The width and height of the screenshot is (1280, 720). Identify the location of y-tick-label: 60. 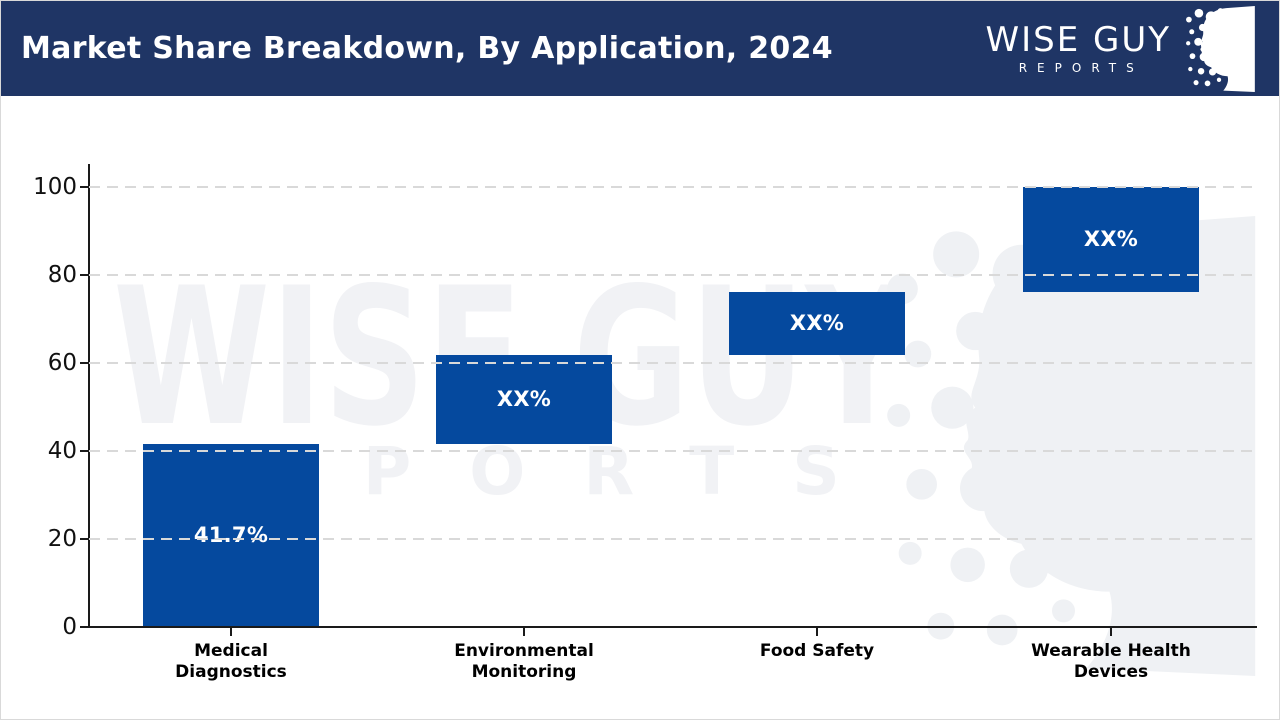
(62, 363).